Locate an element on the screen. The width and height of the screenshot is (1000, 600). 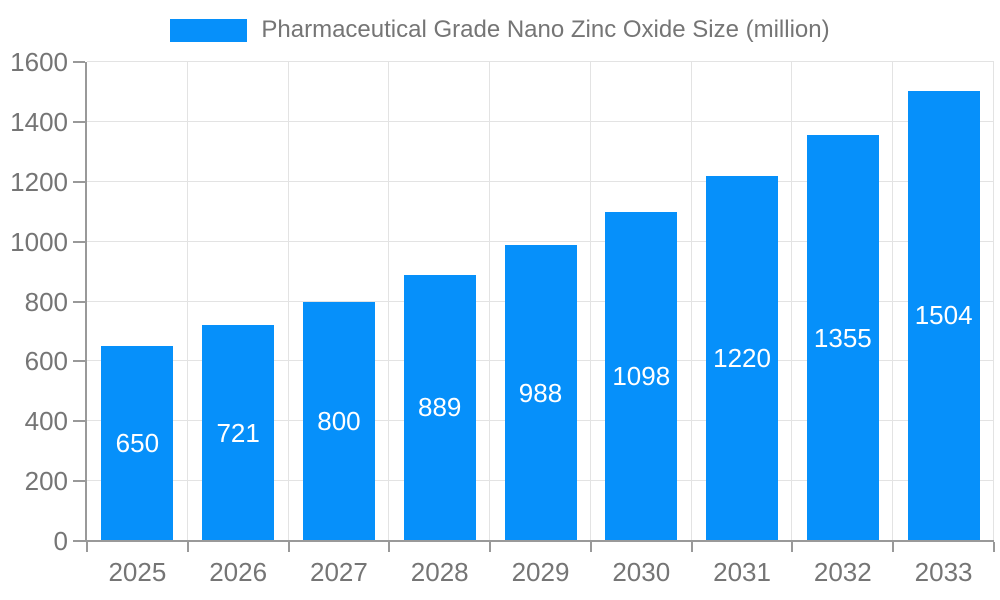
bar-2030: 1098 is located at coordinates (641, 376).